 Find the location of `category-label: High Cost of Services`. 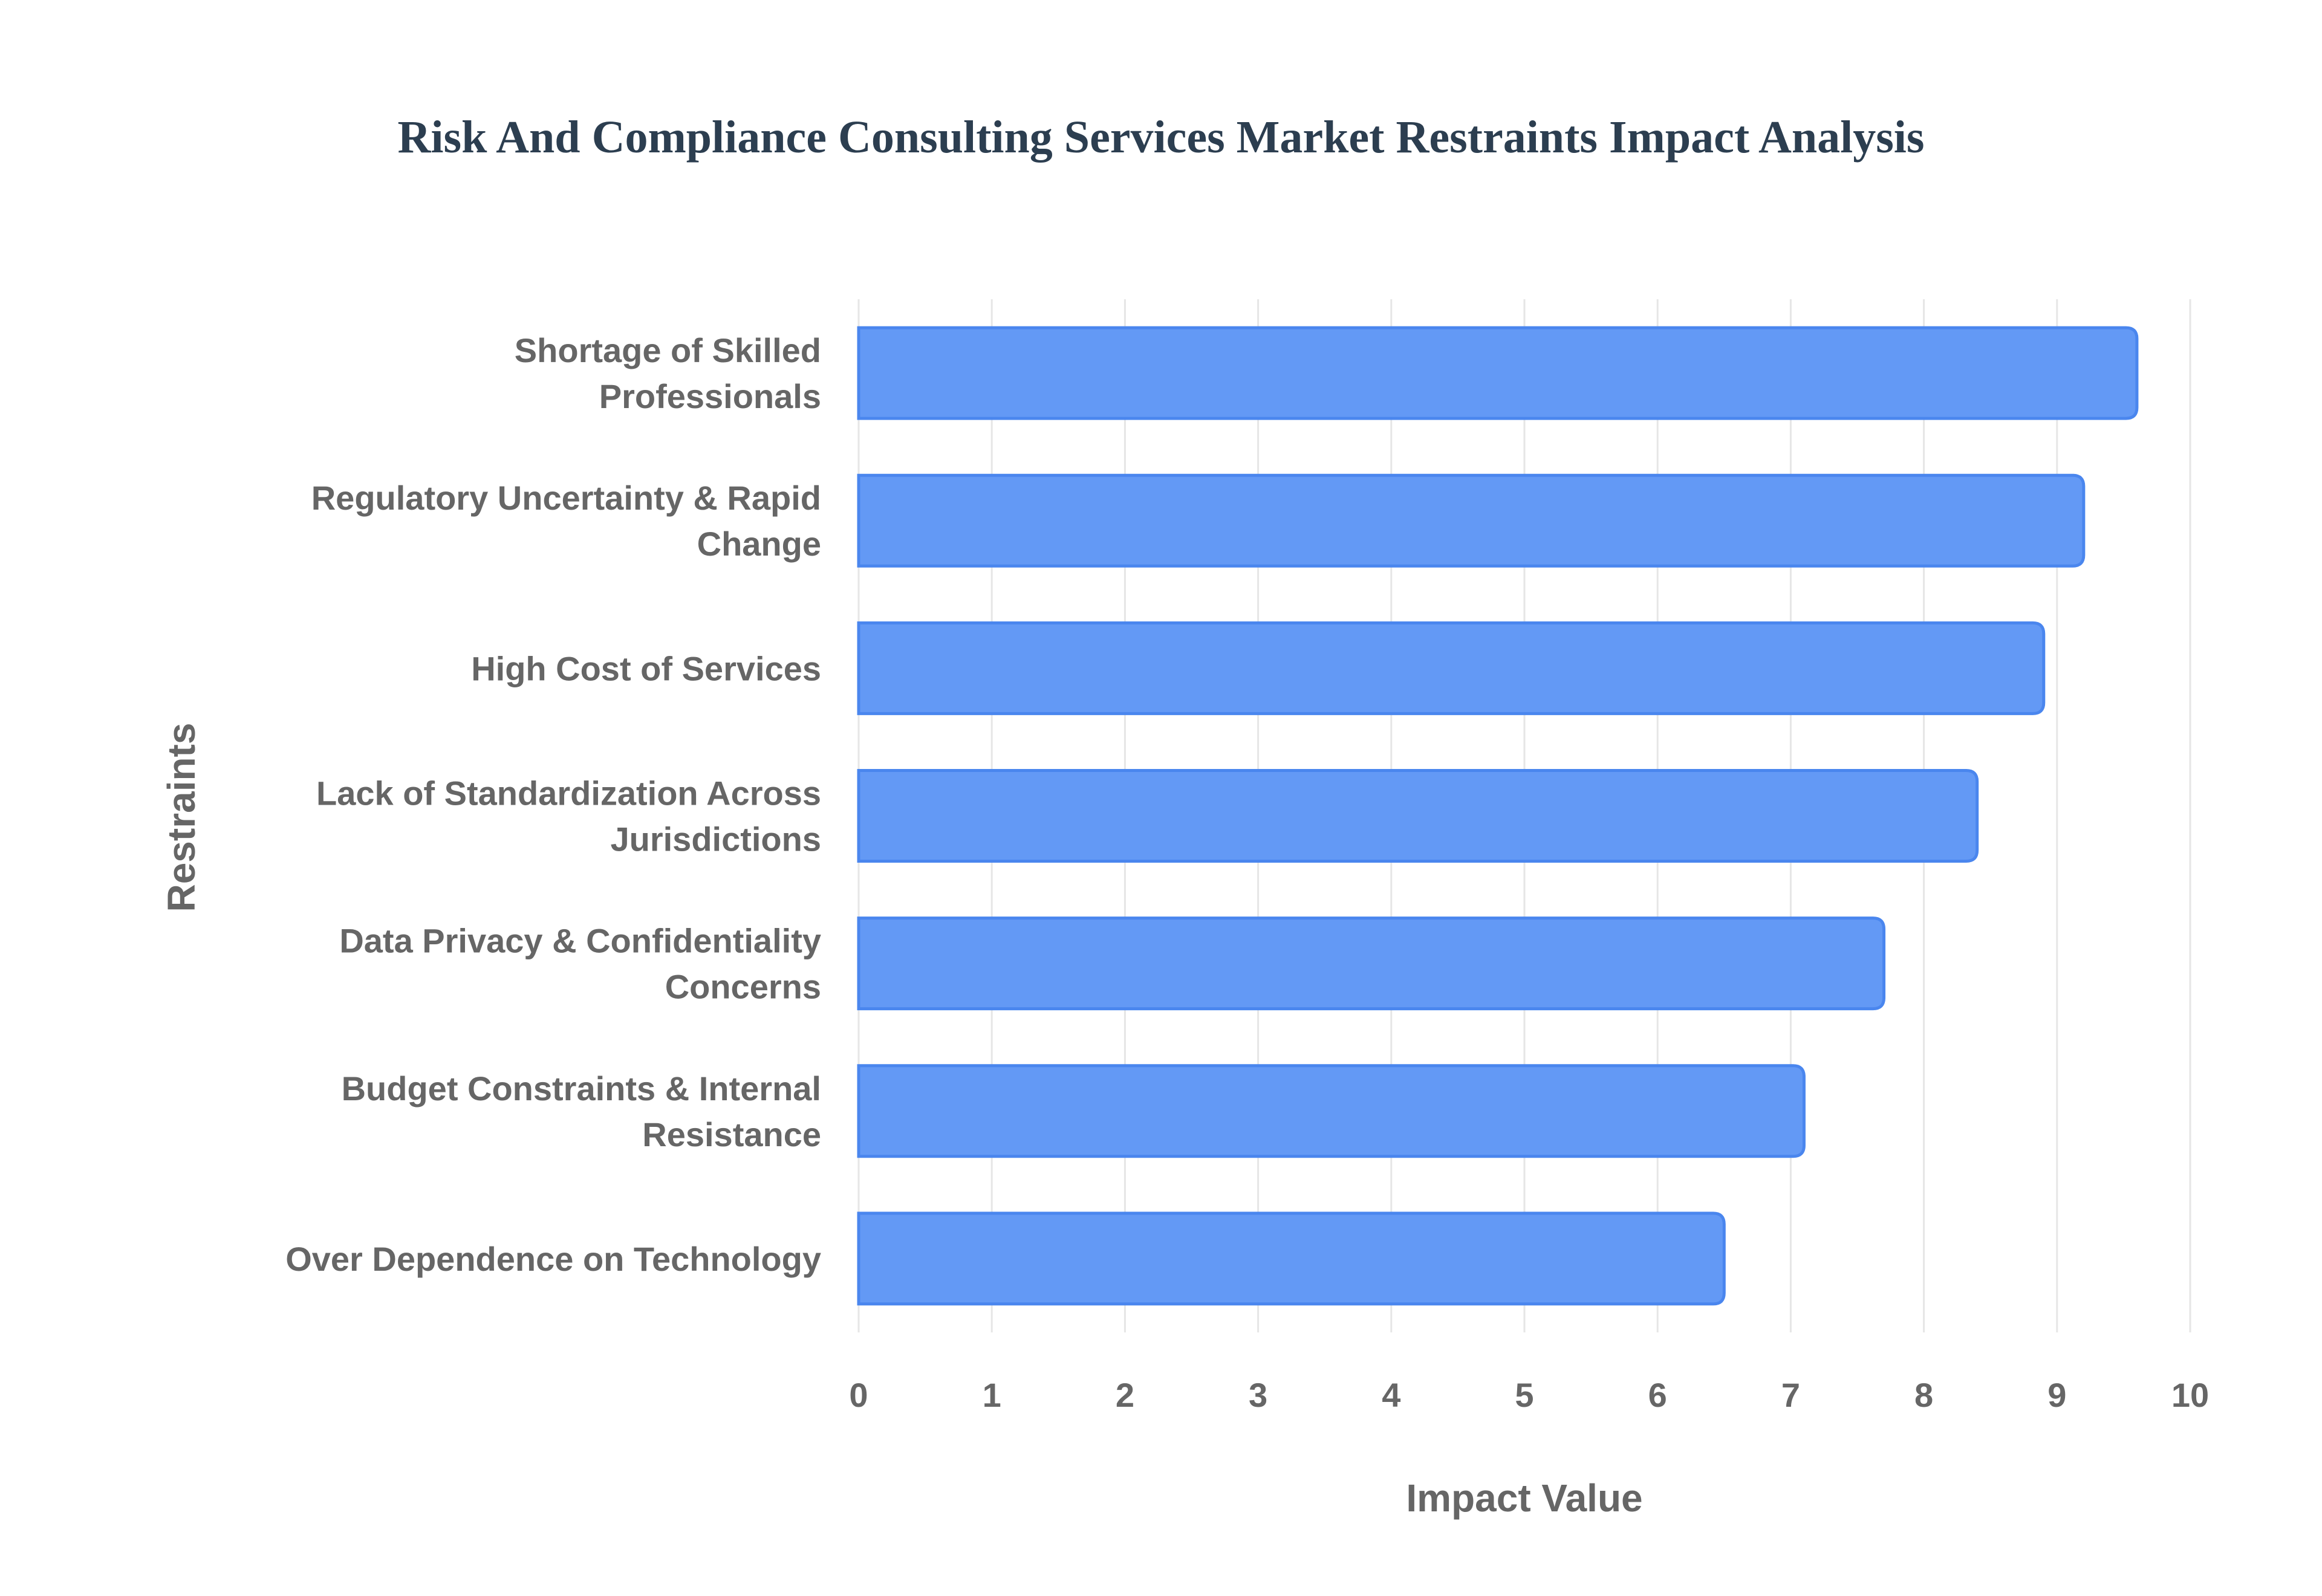

category-label: High Cost of Services is located at coordinates (646, 668).